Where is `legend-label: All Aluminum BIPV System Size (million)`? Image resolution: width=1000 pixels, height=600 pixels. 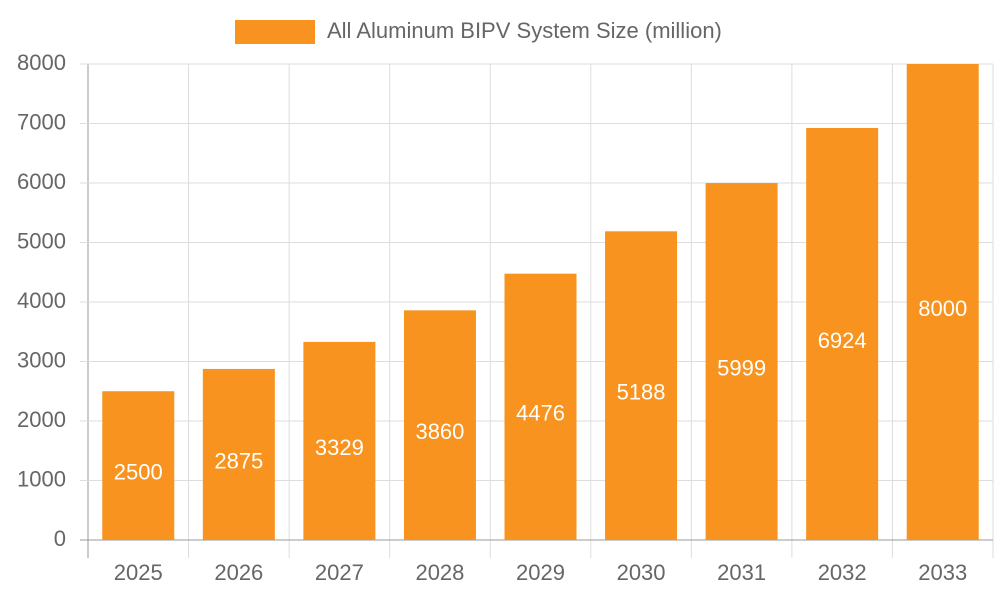 legend-label: All Aluminum BIPV System Size (million) is located at coordinates (524, 30).